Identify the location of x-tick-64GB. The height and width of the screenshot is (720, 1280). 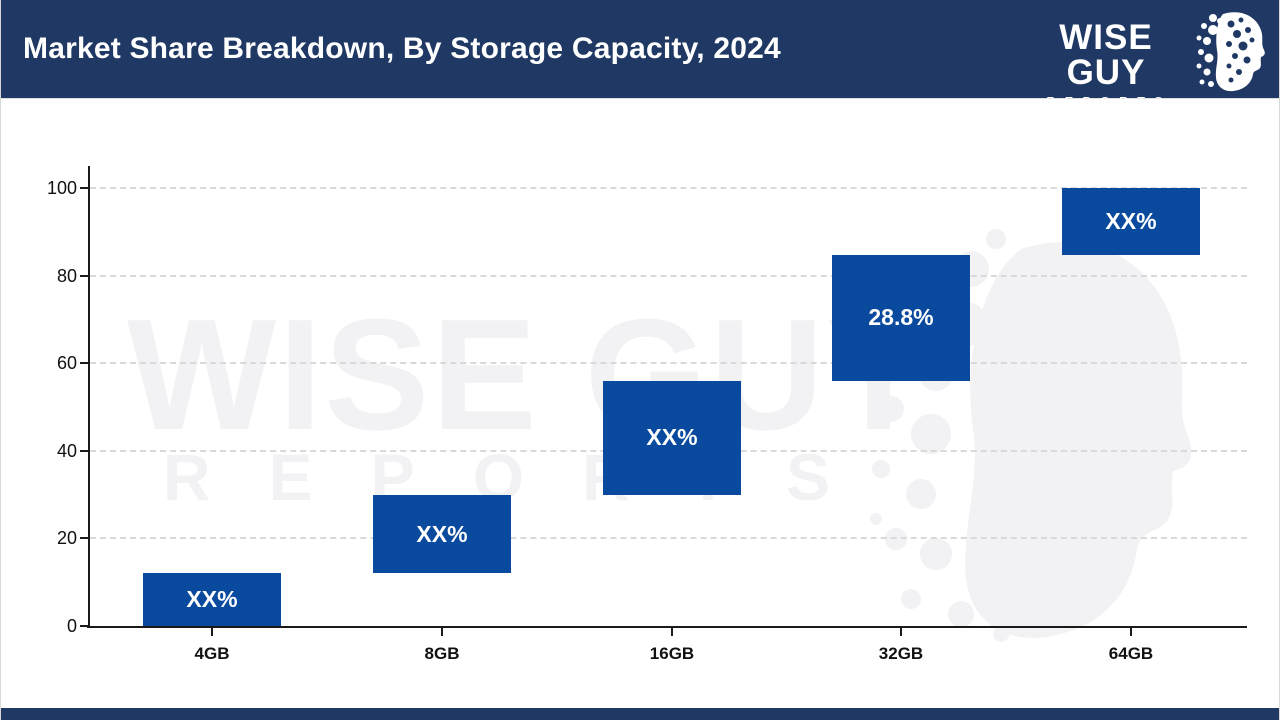
(1131, 632).